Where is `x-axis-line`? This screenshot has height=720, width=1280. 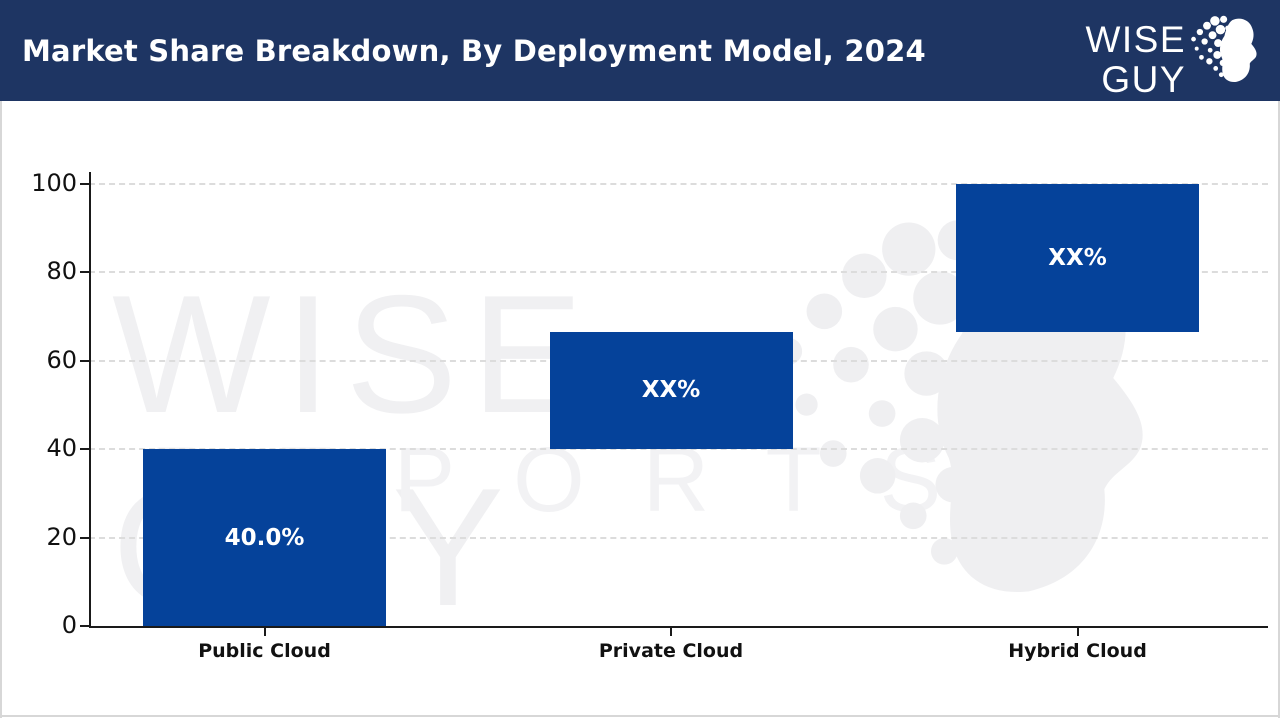 x-axis-line is located at coordinates (678, 627).